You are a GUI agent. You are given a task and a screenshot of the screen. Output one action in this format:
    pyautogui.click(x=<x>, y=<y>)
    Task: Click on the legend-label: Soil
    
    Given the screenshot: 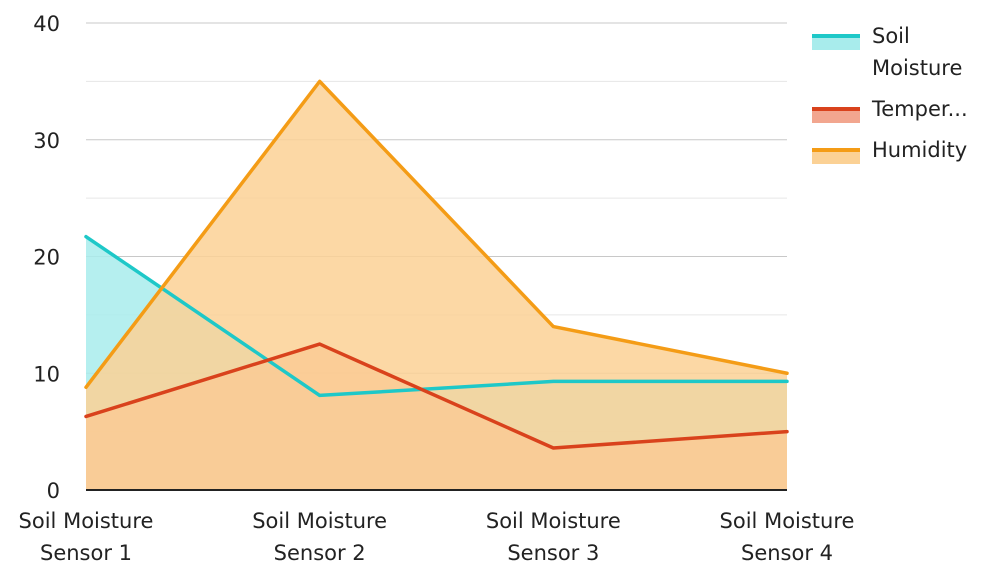 What is the action you would take?
    pyautogui.click(x=891, y=36)
    